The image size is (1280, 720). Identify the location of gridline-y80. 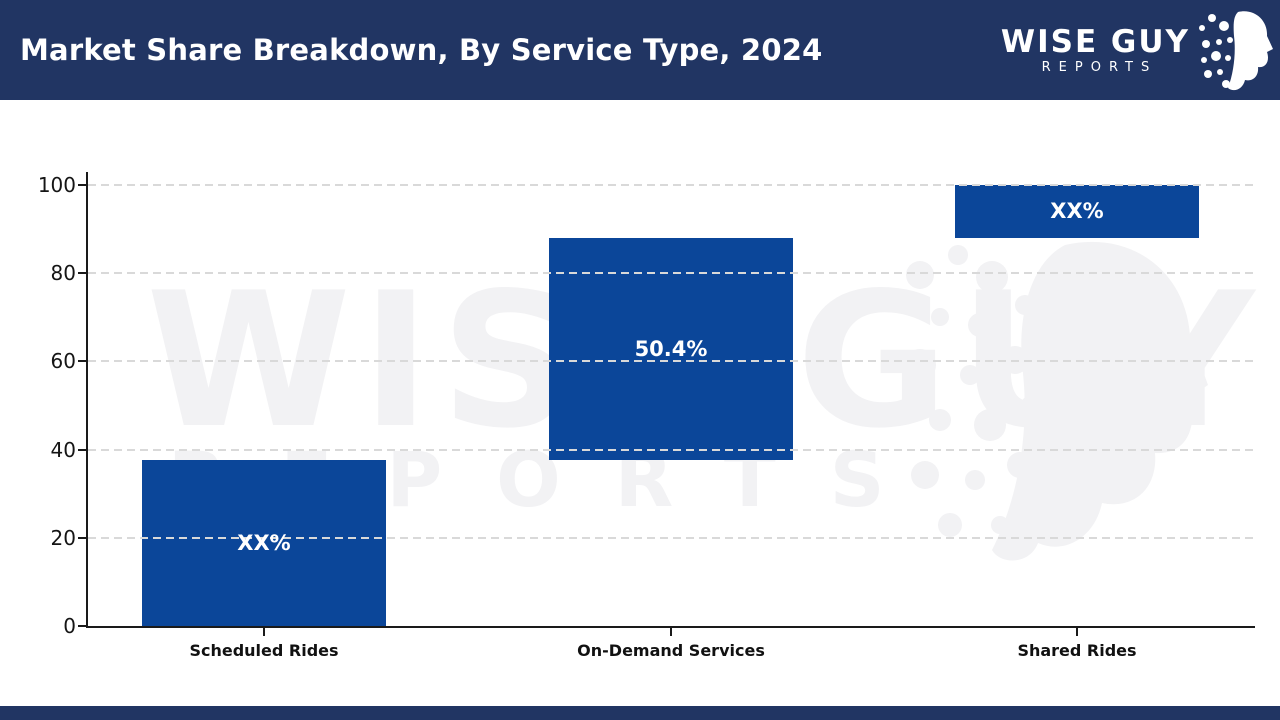
(671, 273).